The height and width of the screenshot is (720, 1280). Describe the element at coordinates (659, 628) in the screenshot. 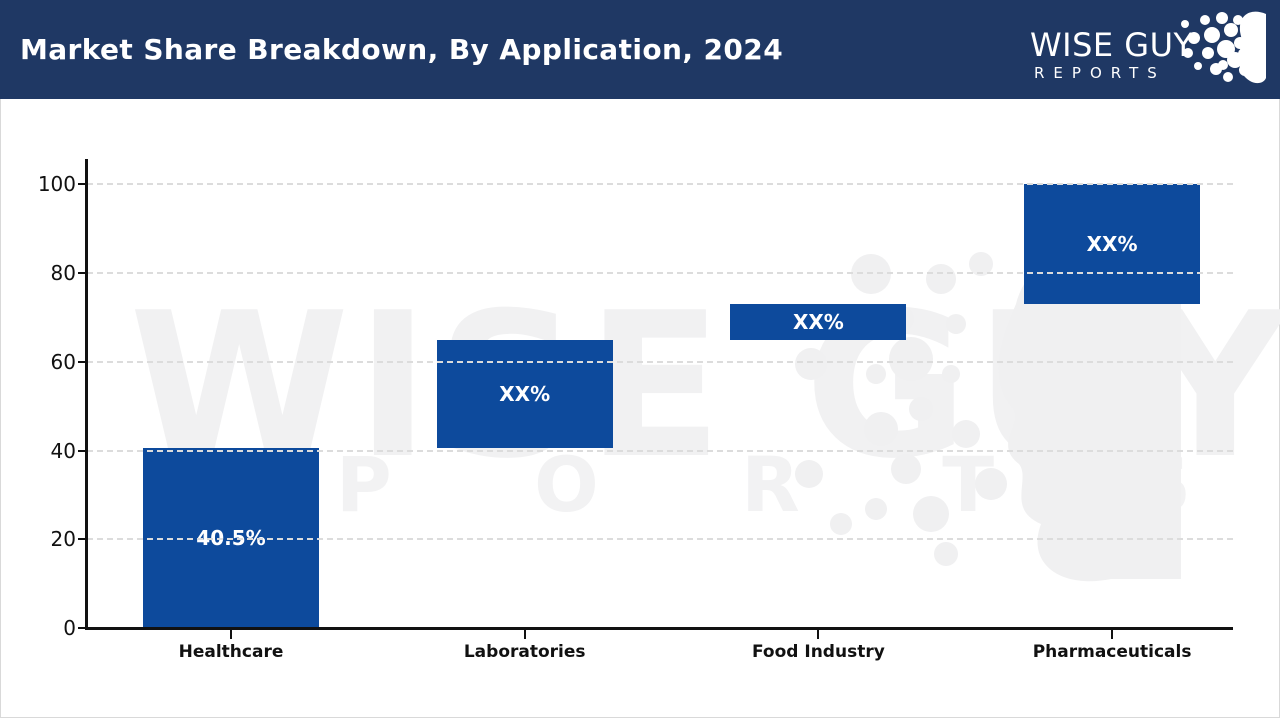

I see `x-axis-line` at that location.